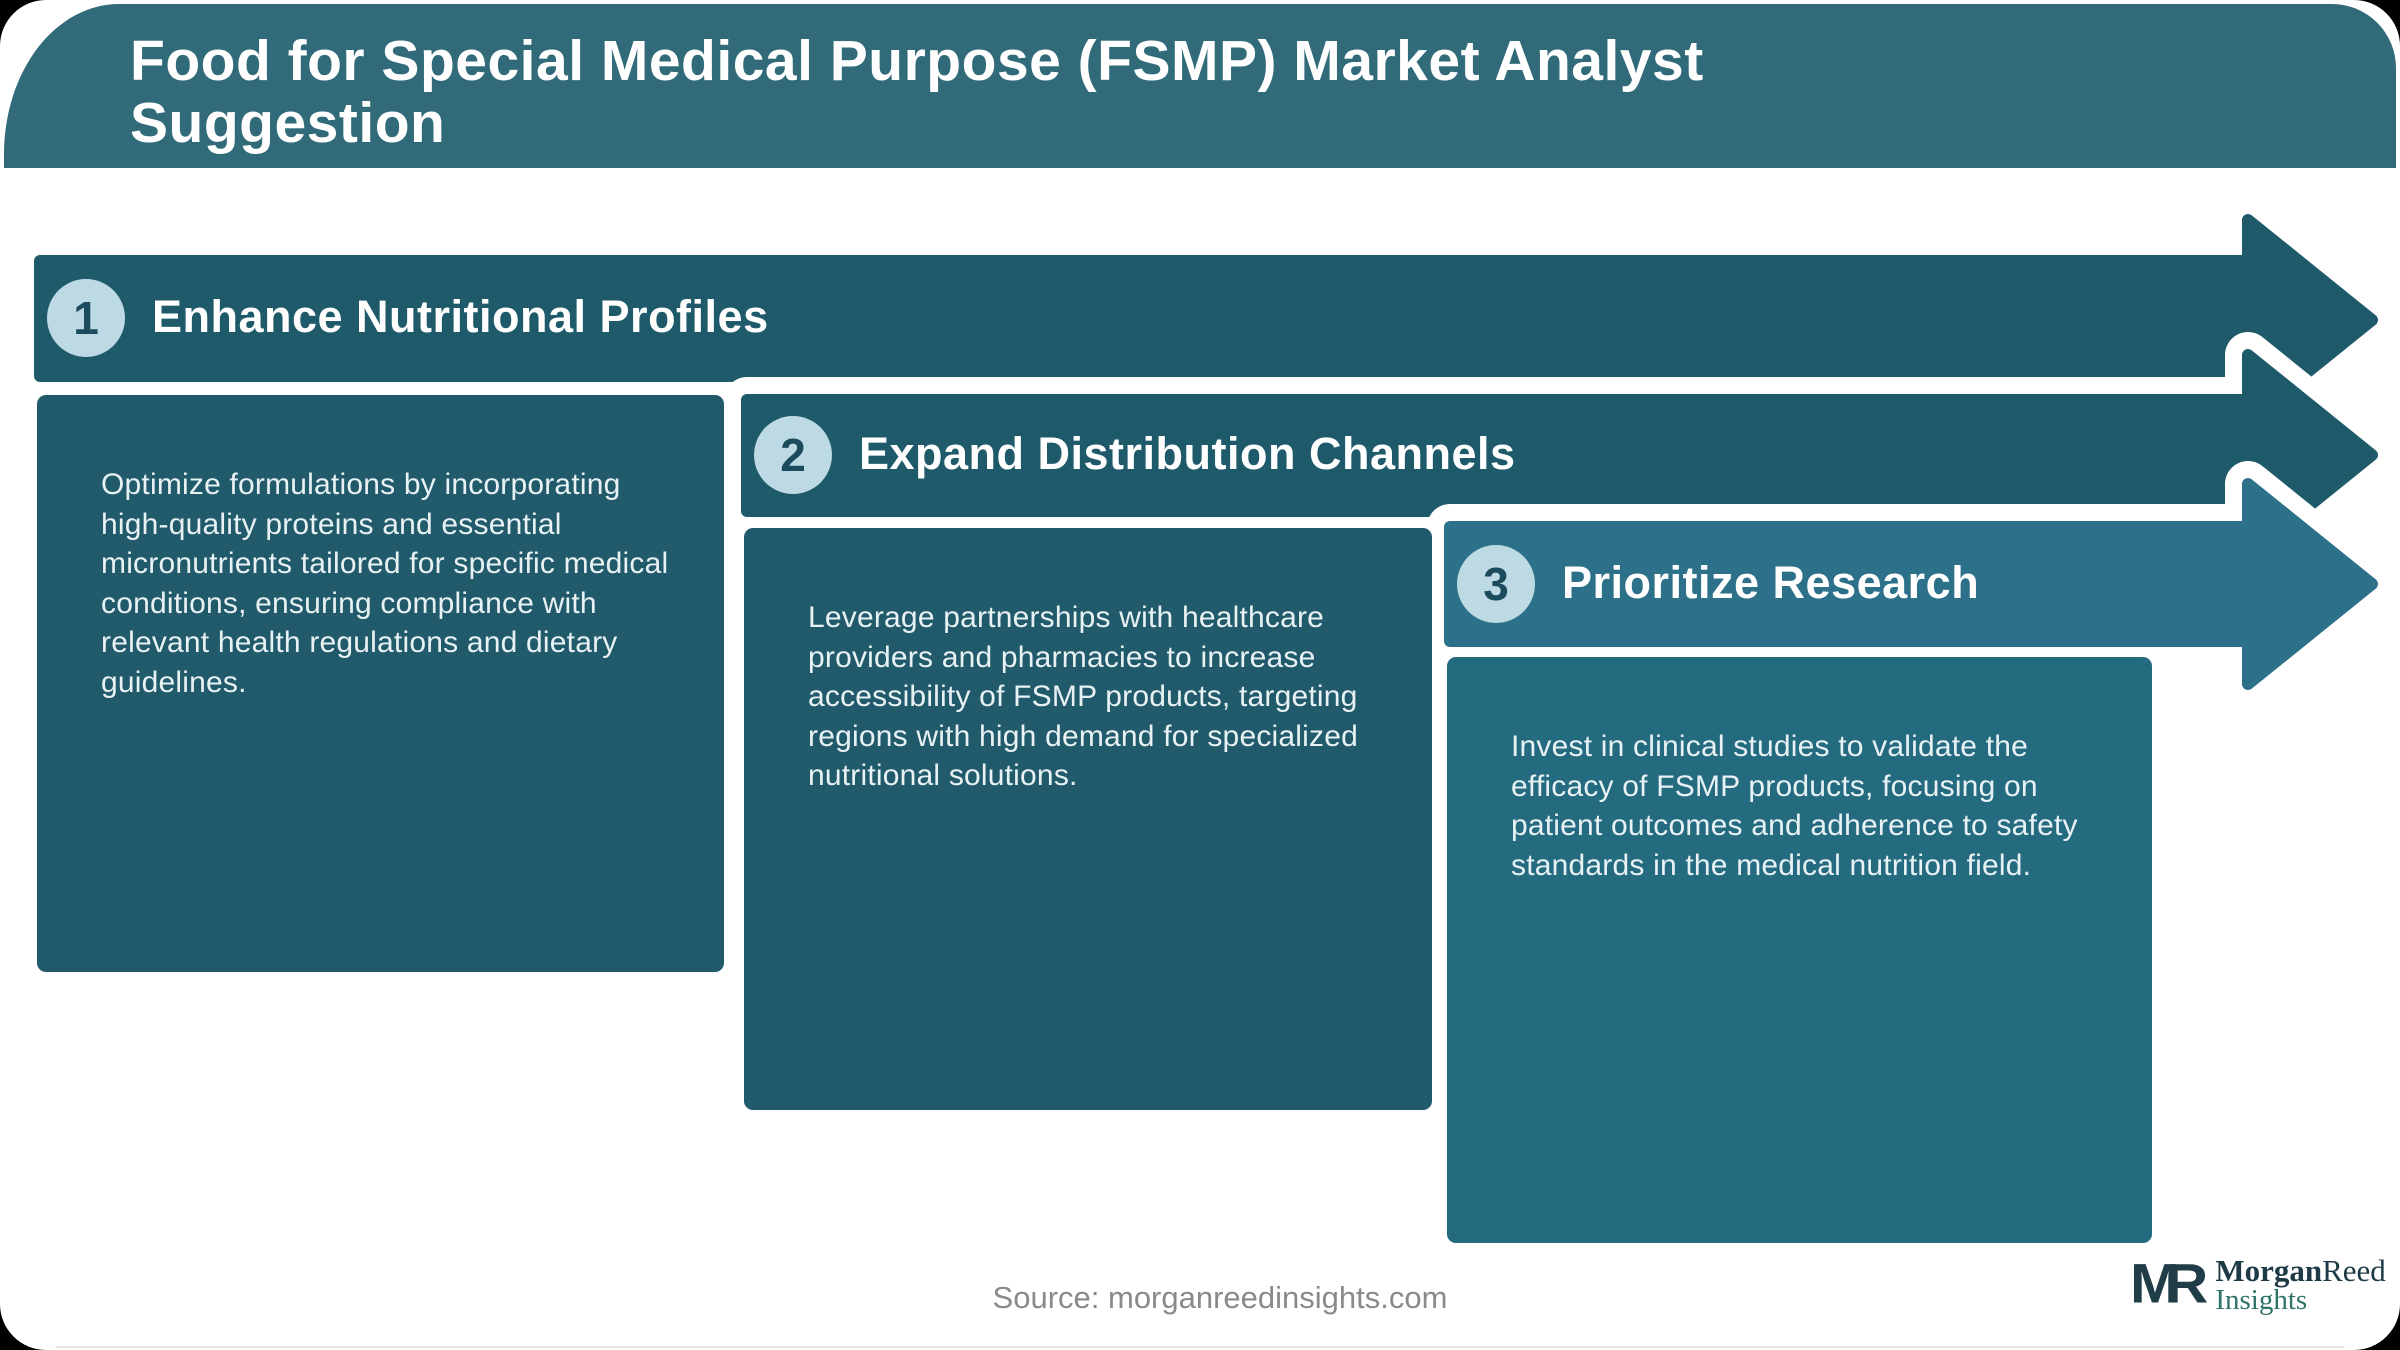 Image resolution: width=2400 pixels, height=1350 pixels. I want to click on step-3-number: 3, so click(1496, 584).